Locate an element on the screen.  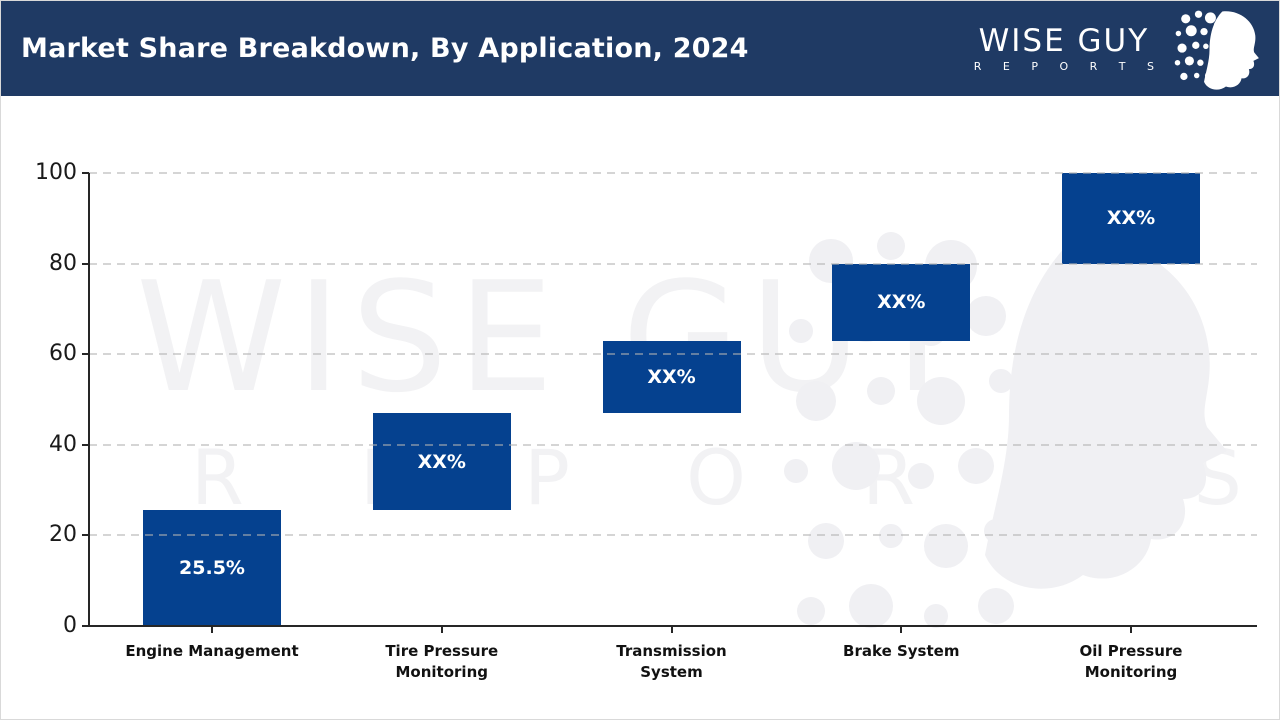
y-tick-label-0: 0 is located at coordinates (70, 625).